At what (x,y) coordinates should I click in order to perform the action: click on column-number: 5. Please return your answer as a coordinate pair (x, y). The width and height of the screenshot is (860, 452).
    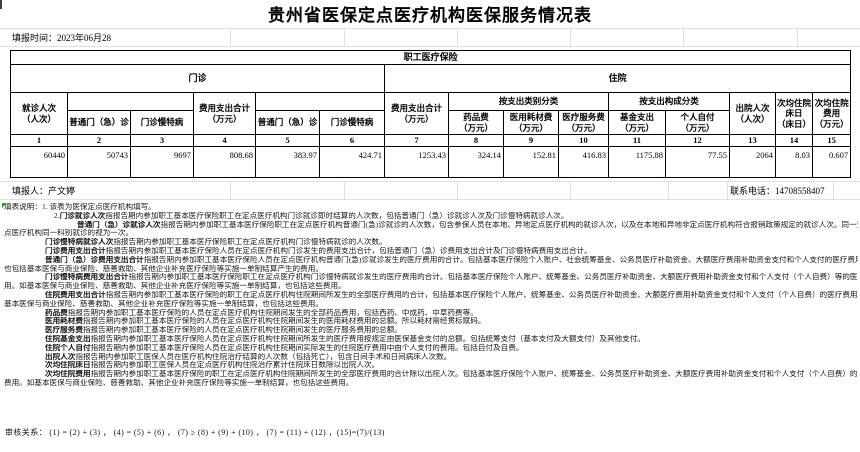
    Looking at the image, I should click on (287, 140).